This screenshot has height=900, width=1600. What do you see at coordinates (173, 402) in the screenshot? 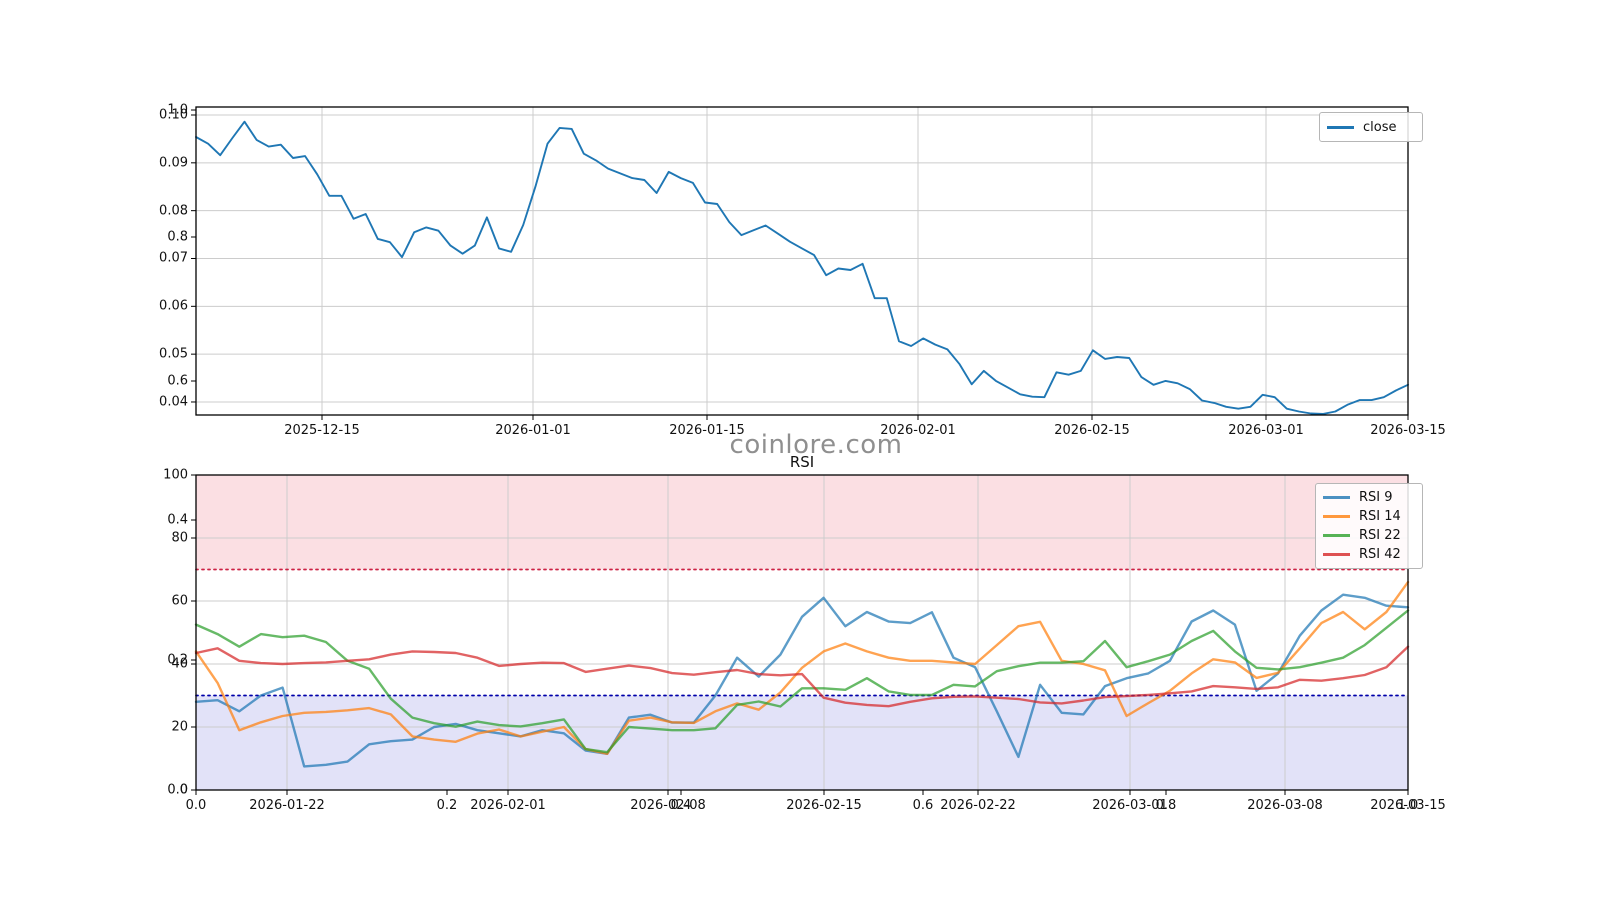
I see `price-y-tick-label: 0.04` at bounding box center [173, 402].